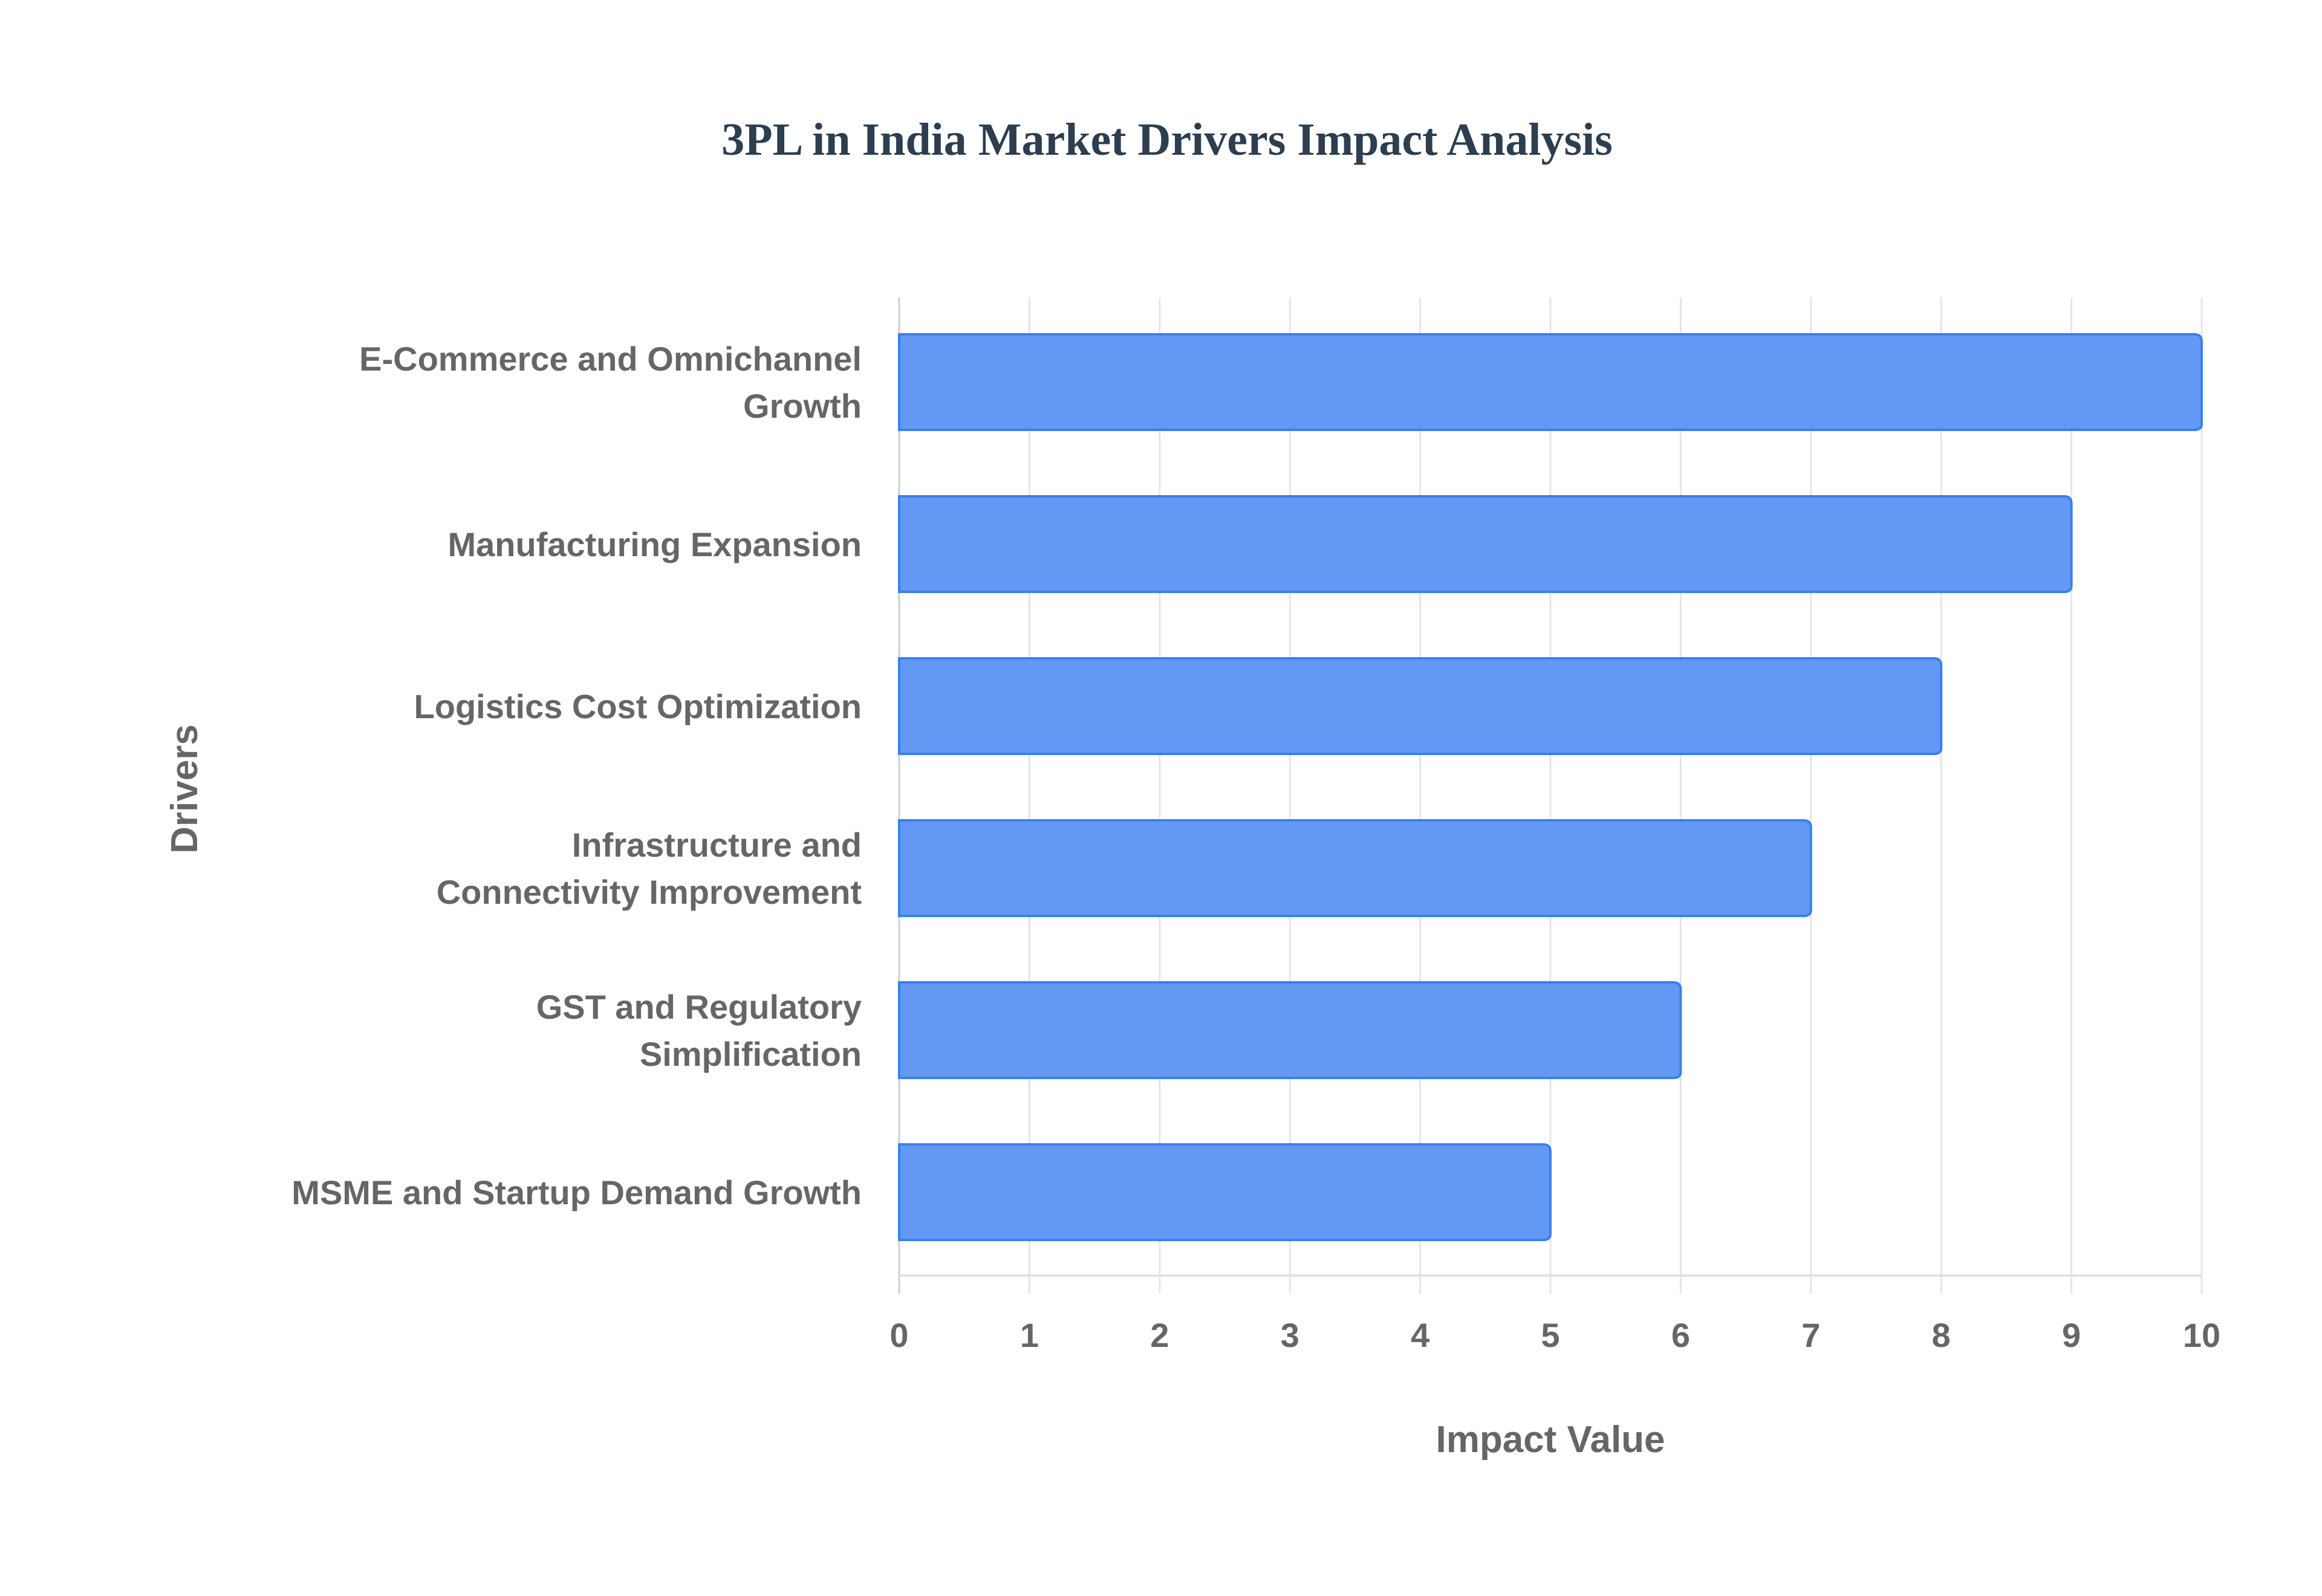  What do you see at coordinates (899, 1335) in the screenshot?
I see `x-tick-label: 0` at bounding box center [899, 1335].